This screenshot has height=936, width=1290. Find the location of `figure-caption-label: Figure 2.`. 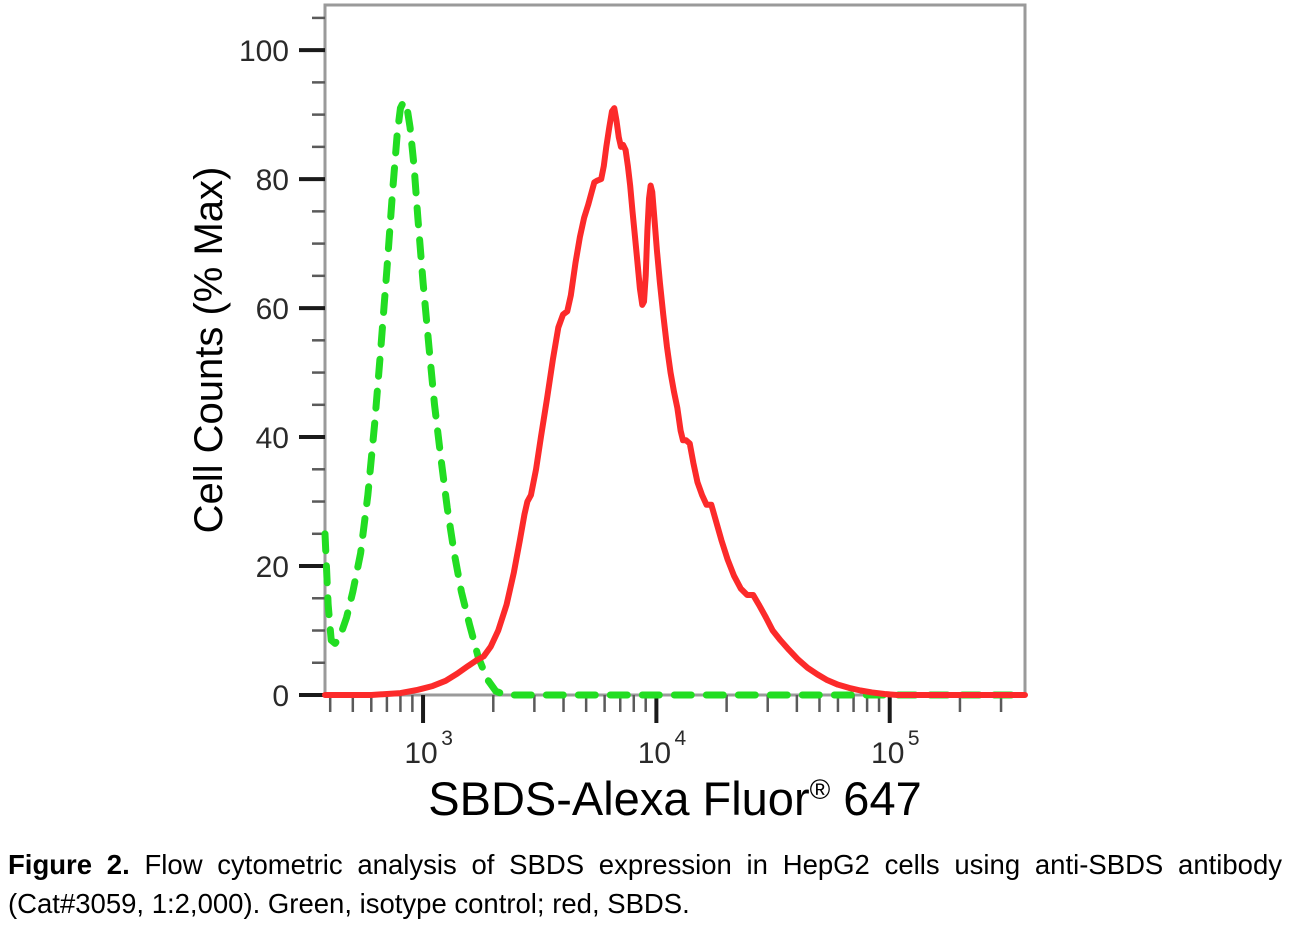

figure-caption-label: Figure 2. is located at coordinates (69, 864).